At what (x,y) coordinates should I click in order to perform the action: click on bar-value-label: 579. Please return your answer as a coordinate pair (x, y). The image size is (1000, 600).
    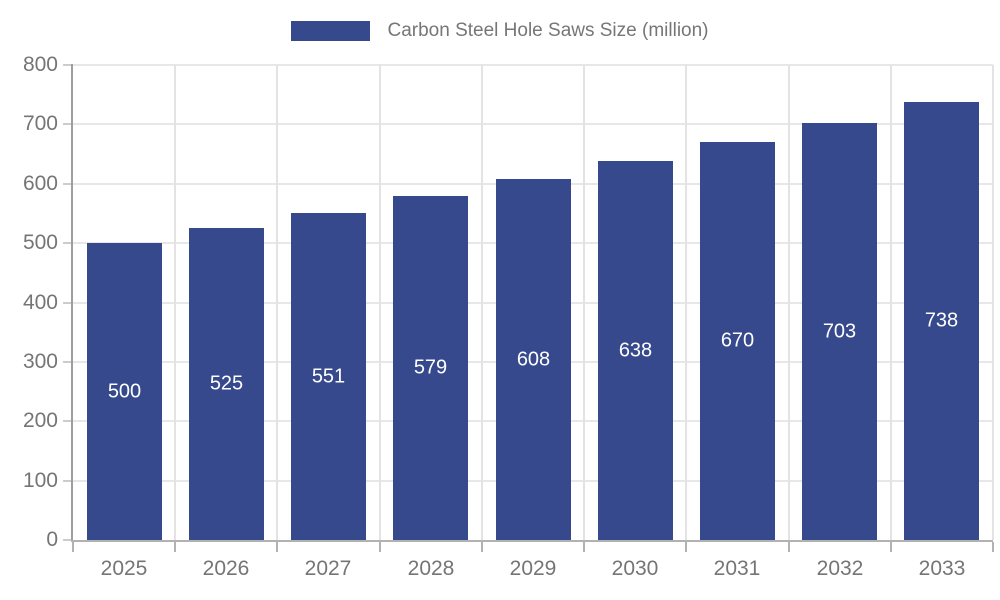
    Looking at the image, I should click on (430, 367).